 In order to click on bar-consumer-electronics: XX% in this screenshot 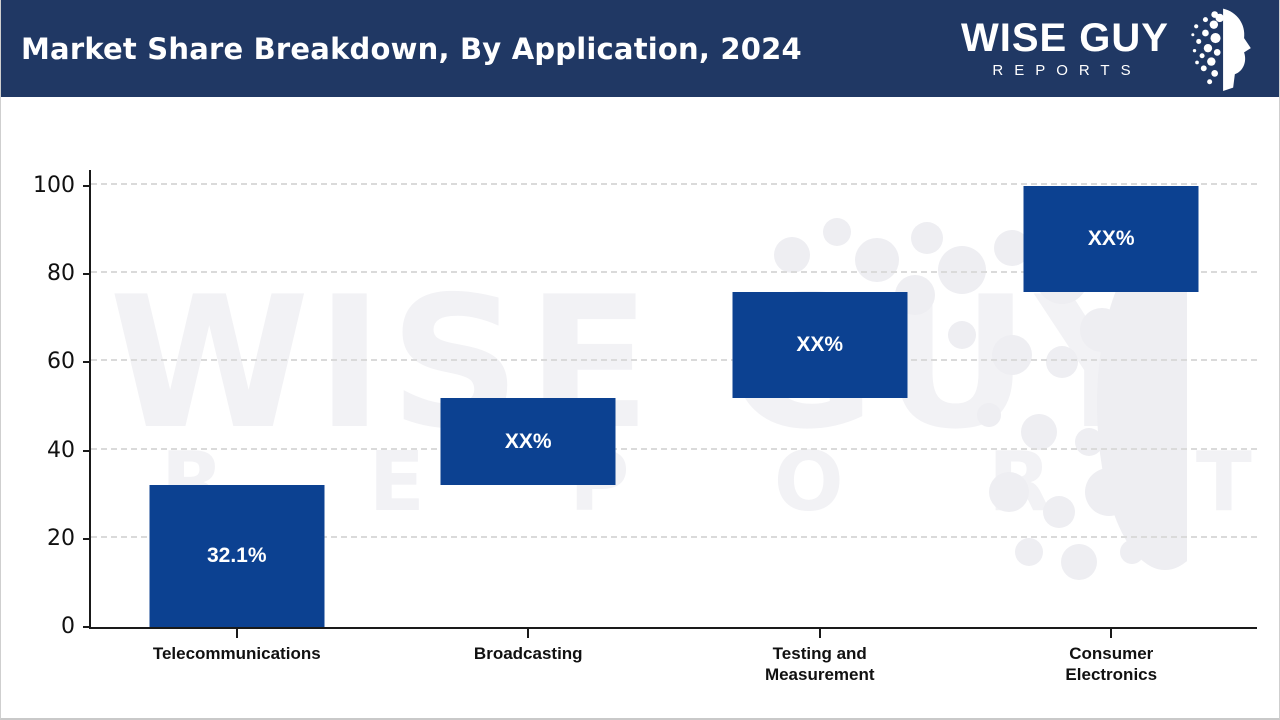, I will do `click(1111, 239)`.